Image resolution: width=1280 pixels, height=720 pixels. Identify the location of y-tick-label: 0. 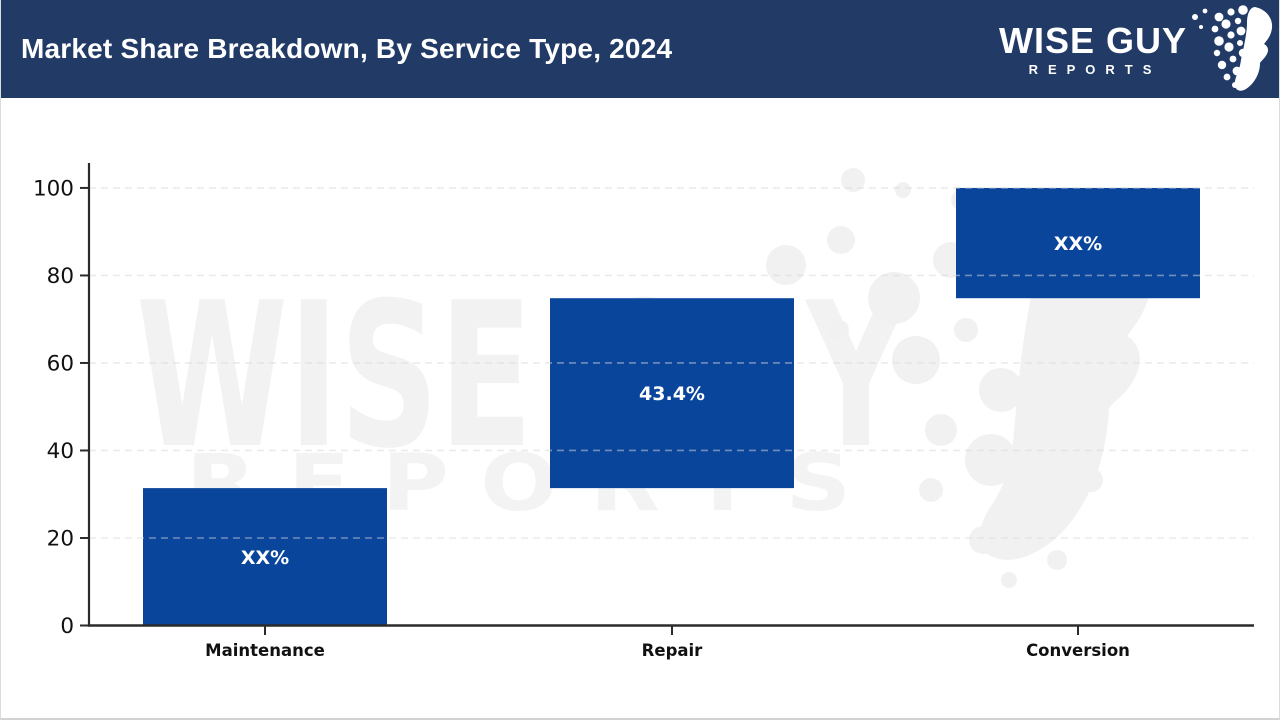
(67, 626).